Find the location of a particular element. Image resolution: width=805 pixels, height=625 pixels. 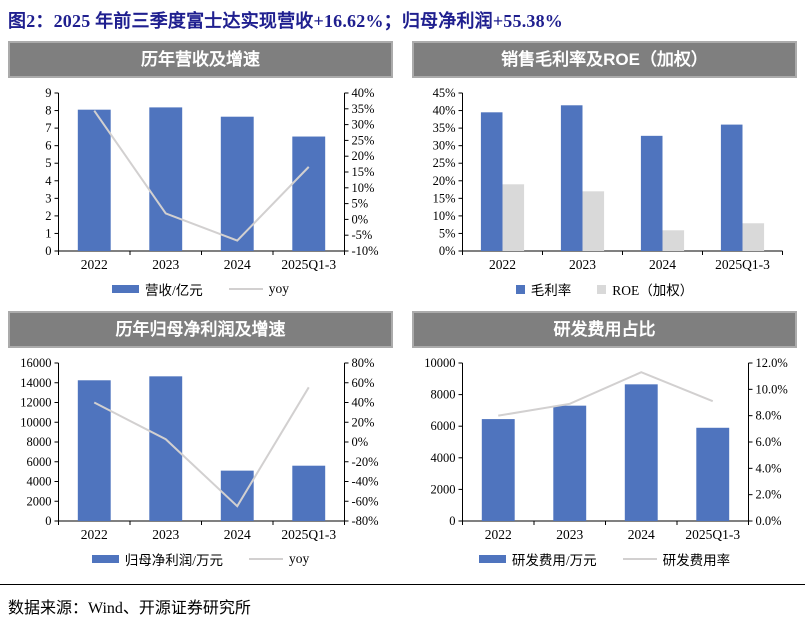

svg-text: 6.0% is located at coordinates (769, 442).